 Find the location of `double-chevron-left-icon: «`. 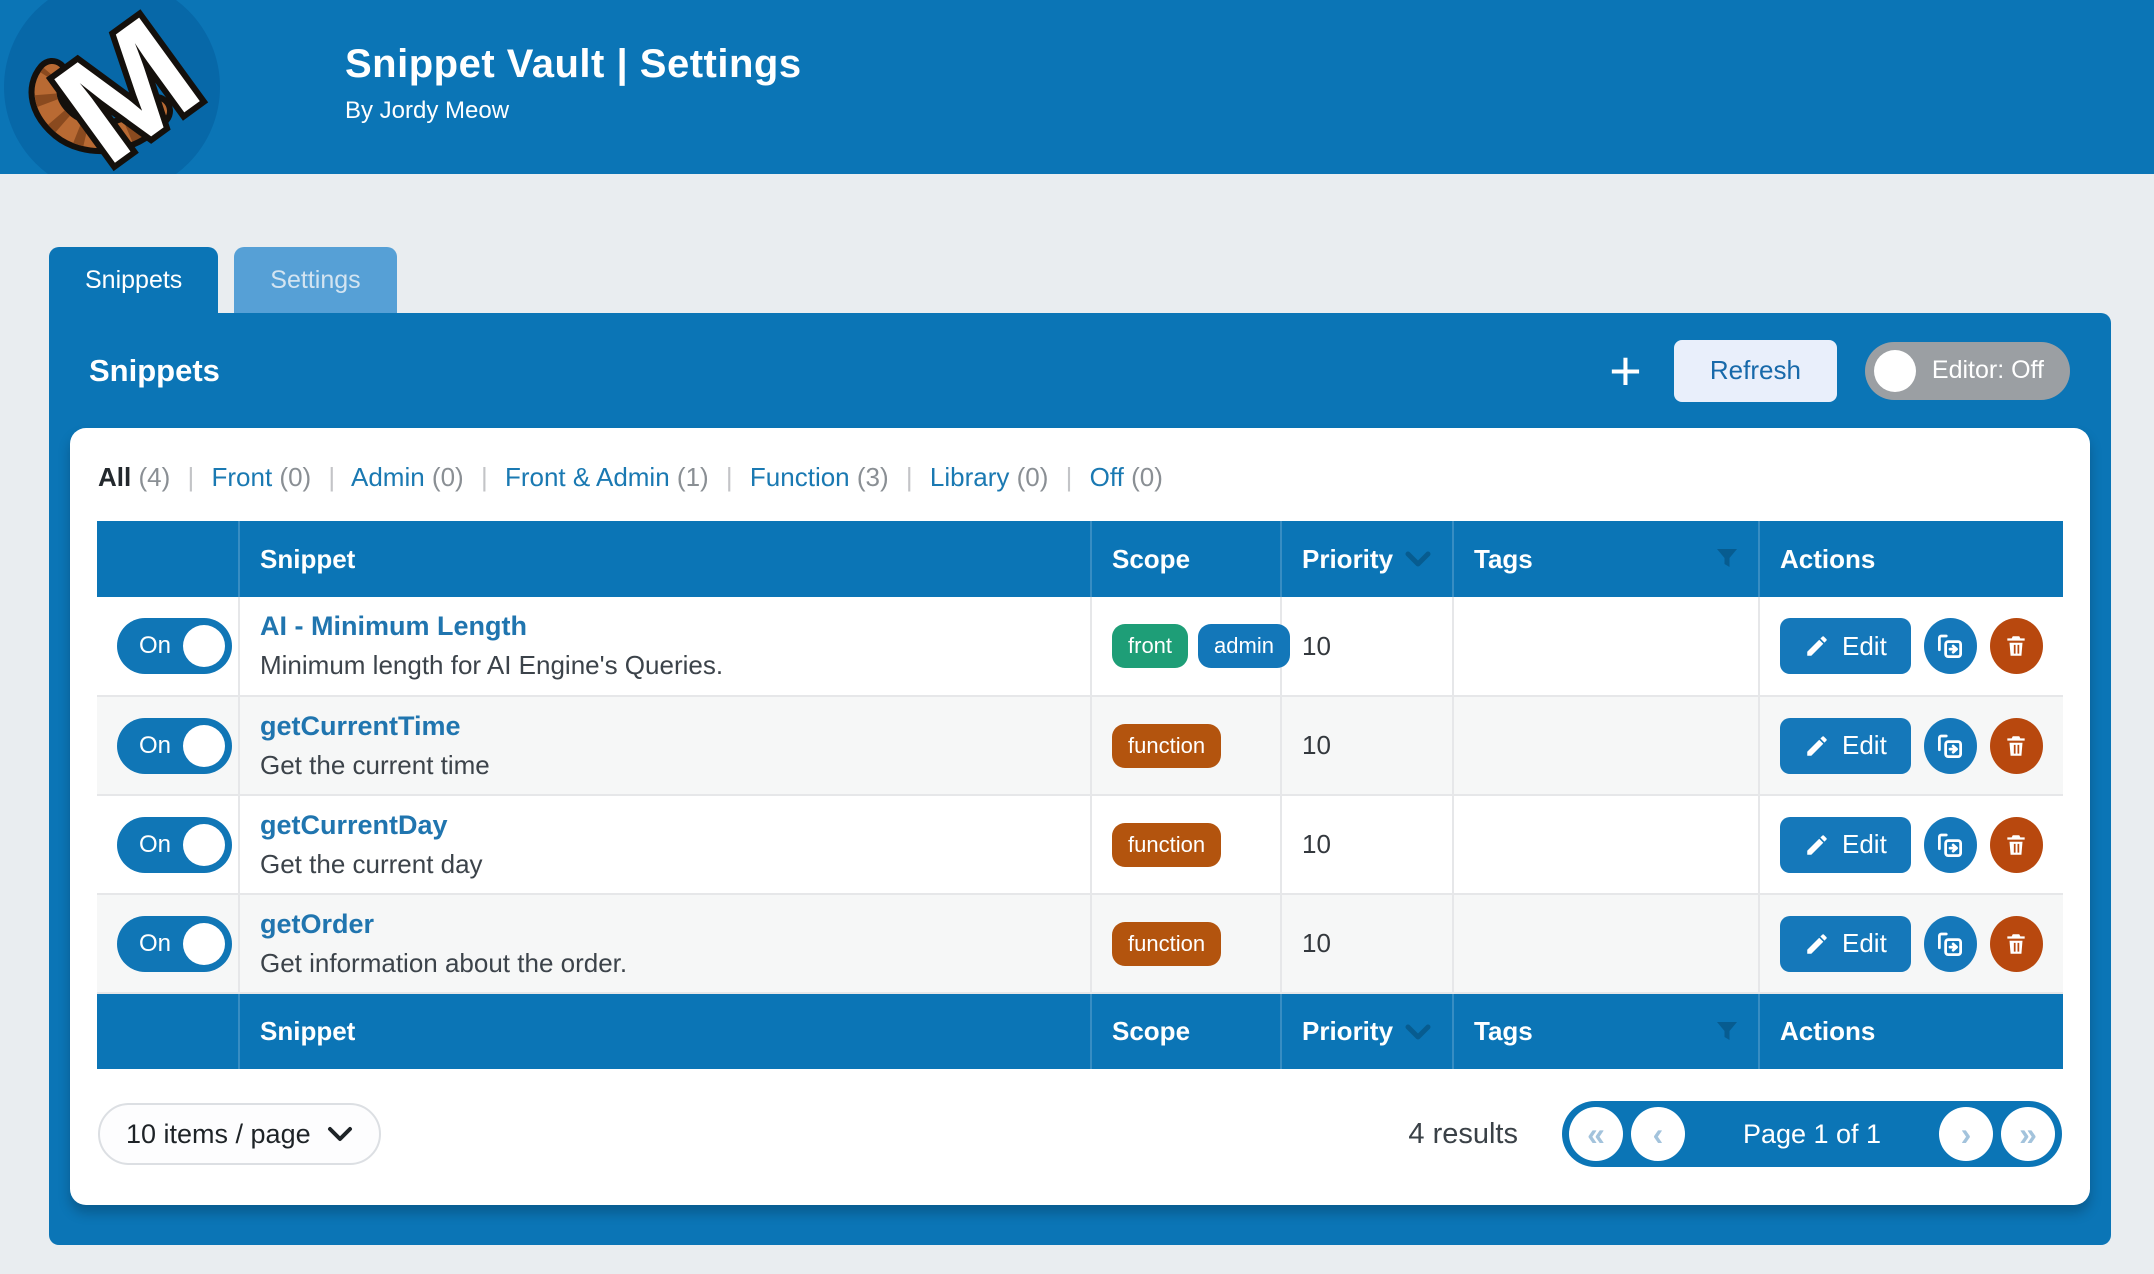

double-chevron-left-icon: « is located at coordinates (1596, 1134).